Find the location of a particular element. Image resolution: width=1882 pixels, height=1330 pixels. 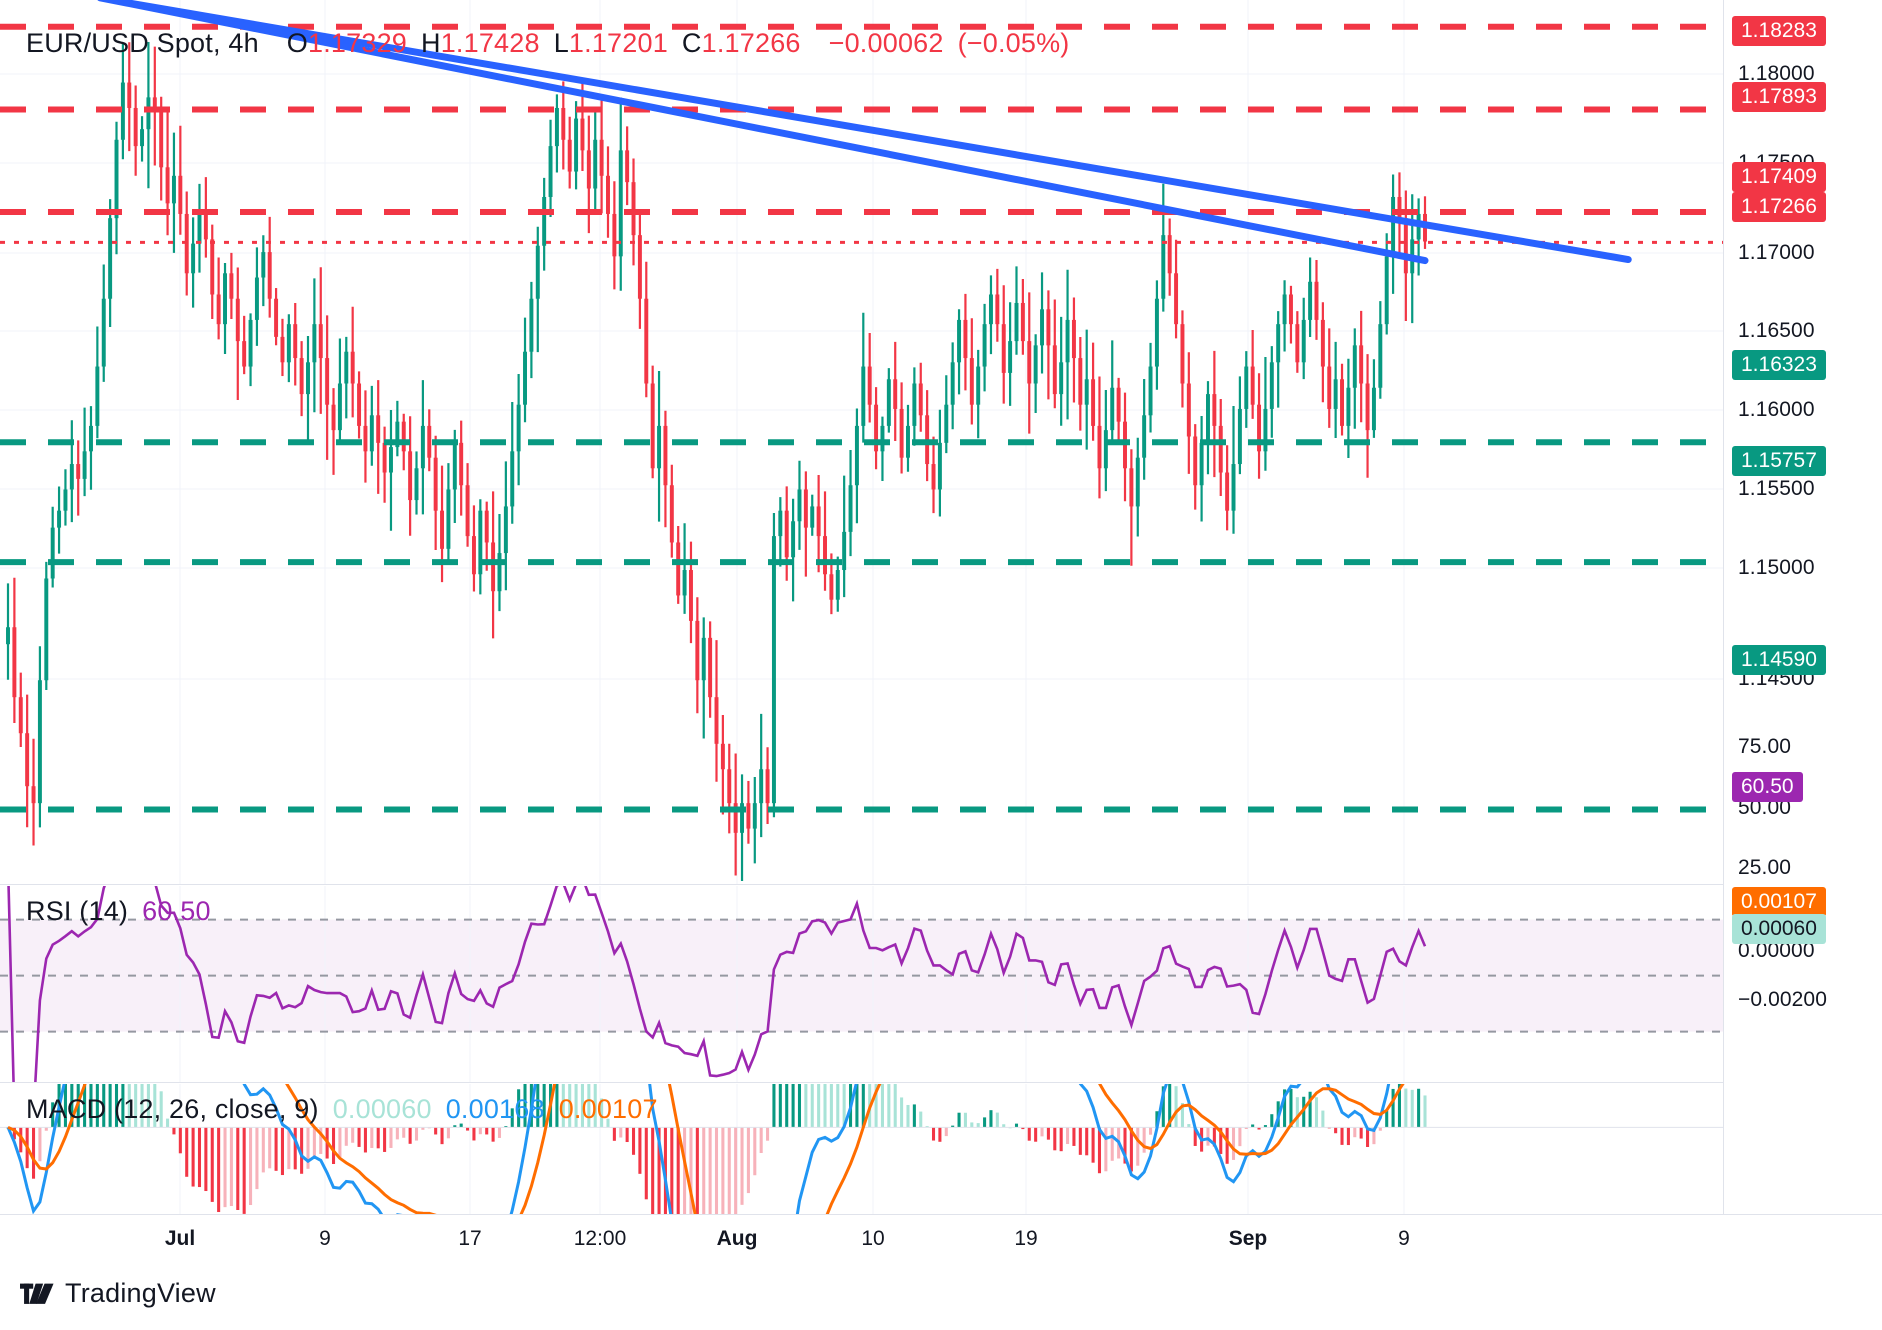

rsi-pane is located at coordinates (861, 984).